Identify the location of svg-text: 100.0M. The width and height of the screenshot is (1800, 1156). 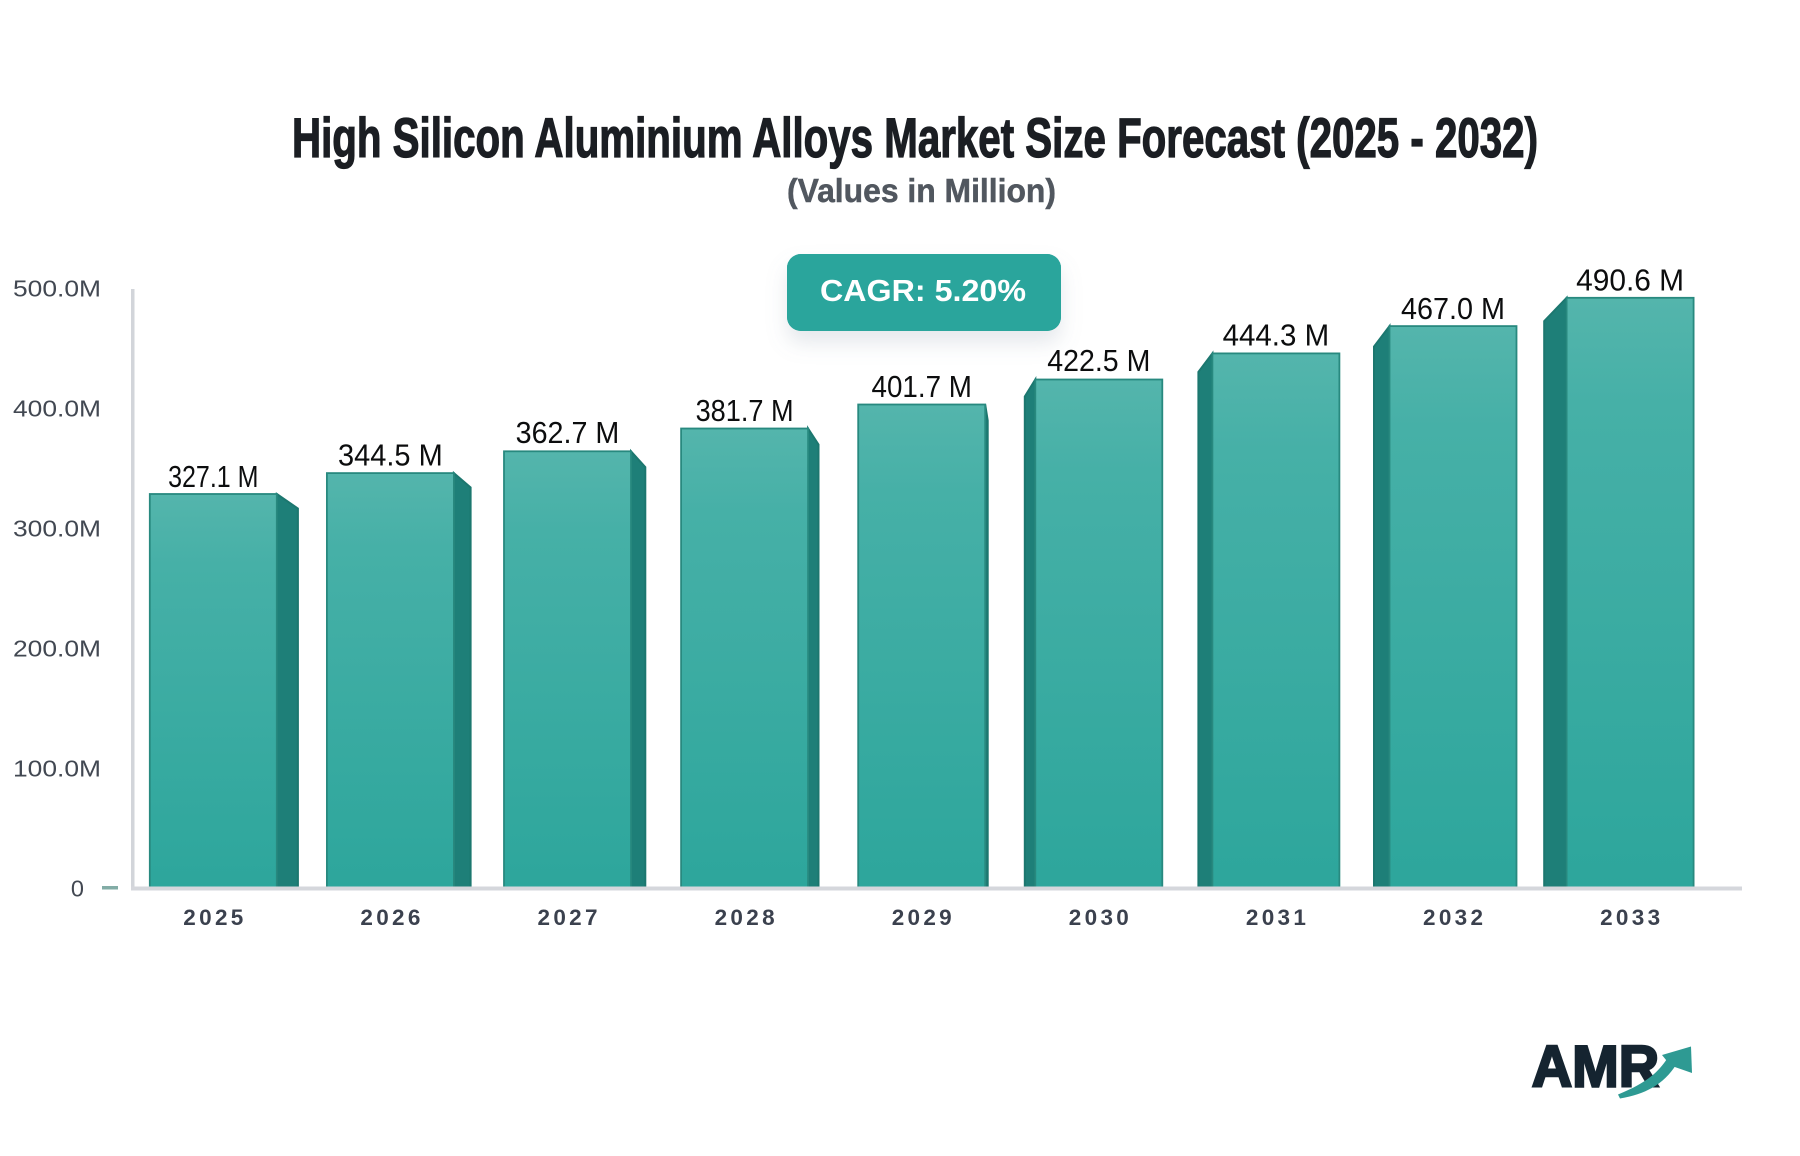
(57, 768).